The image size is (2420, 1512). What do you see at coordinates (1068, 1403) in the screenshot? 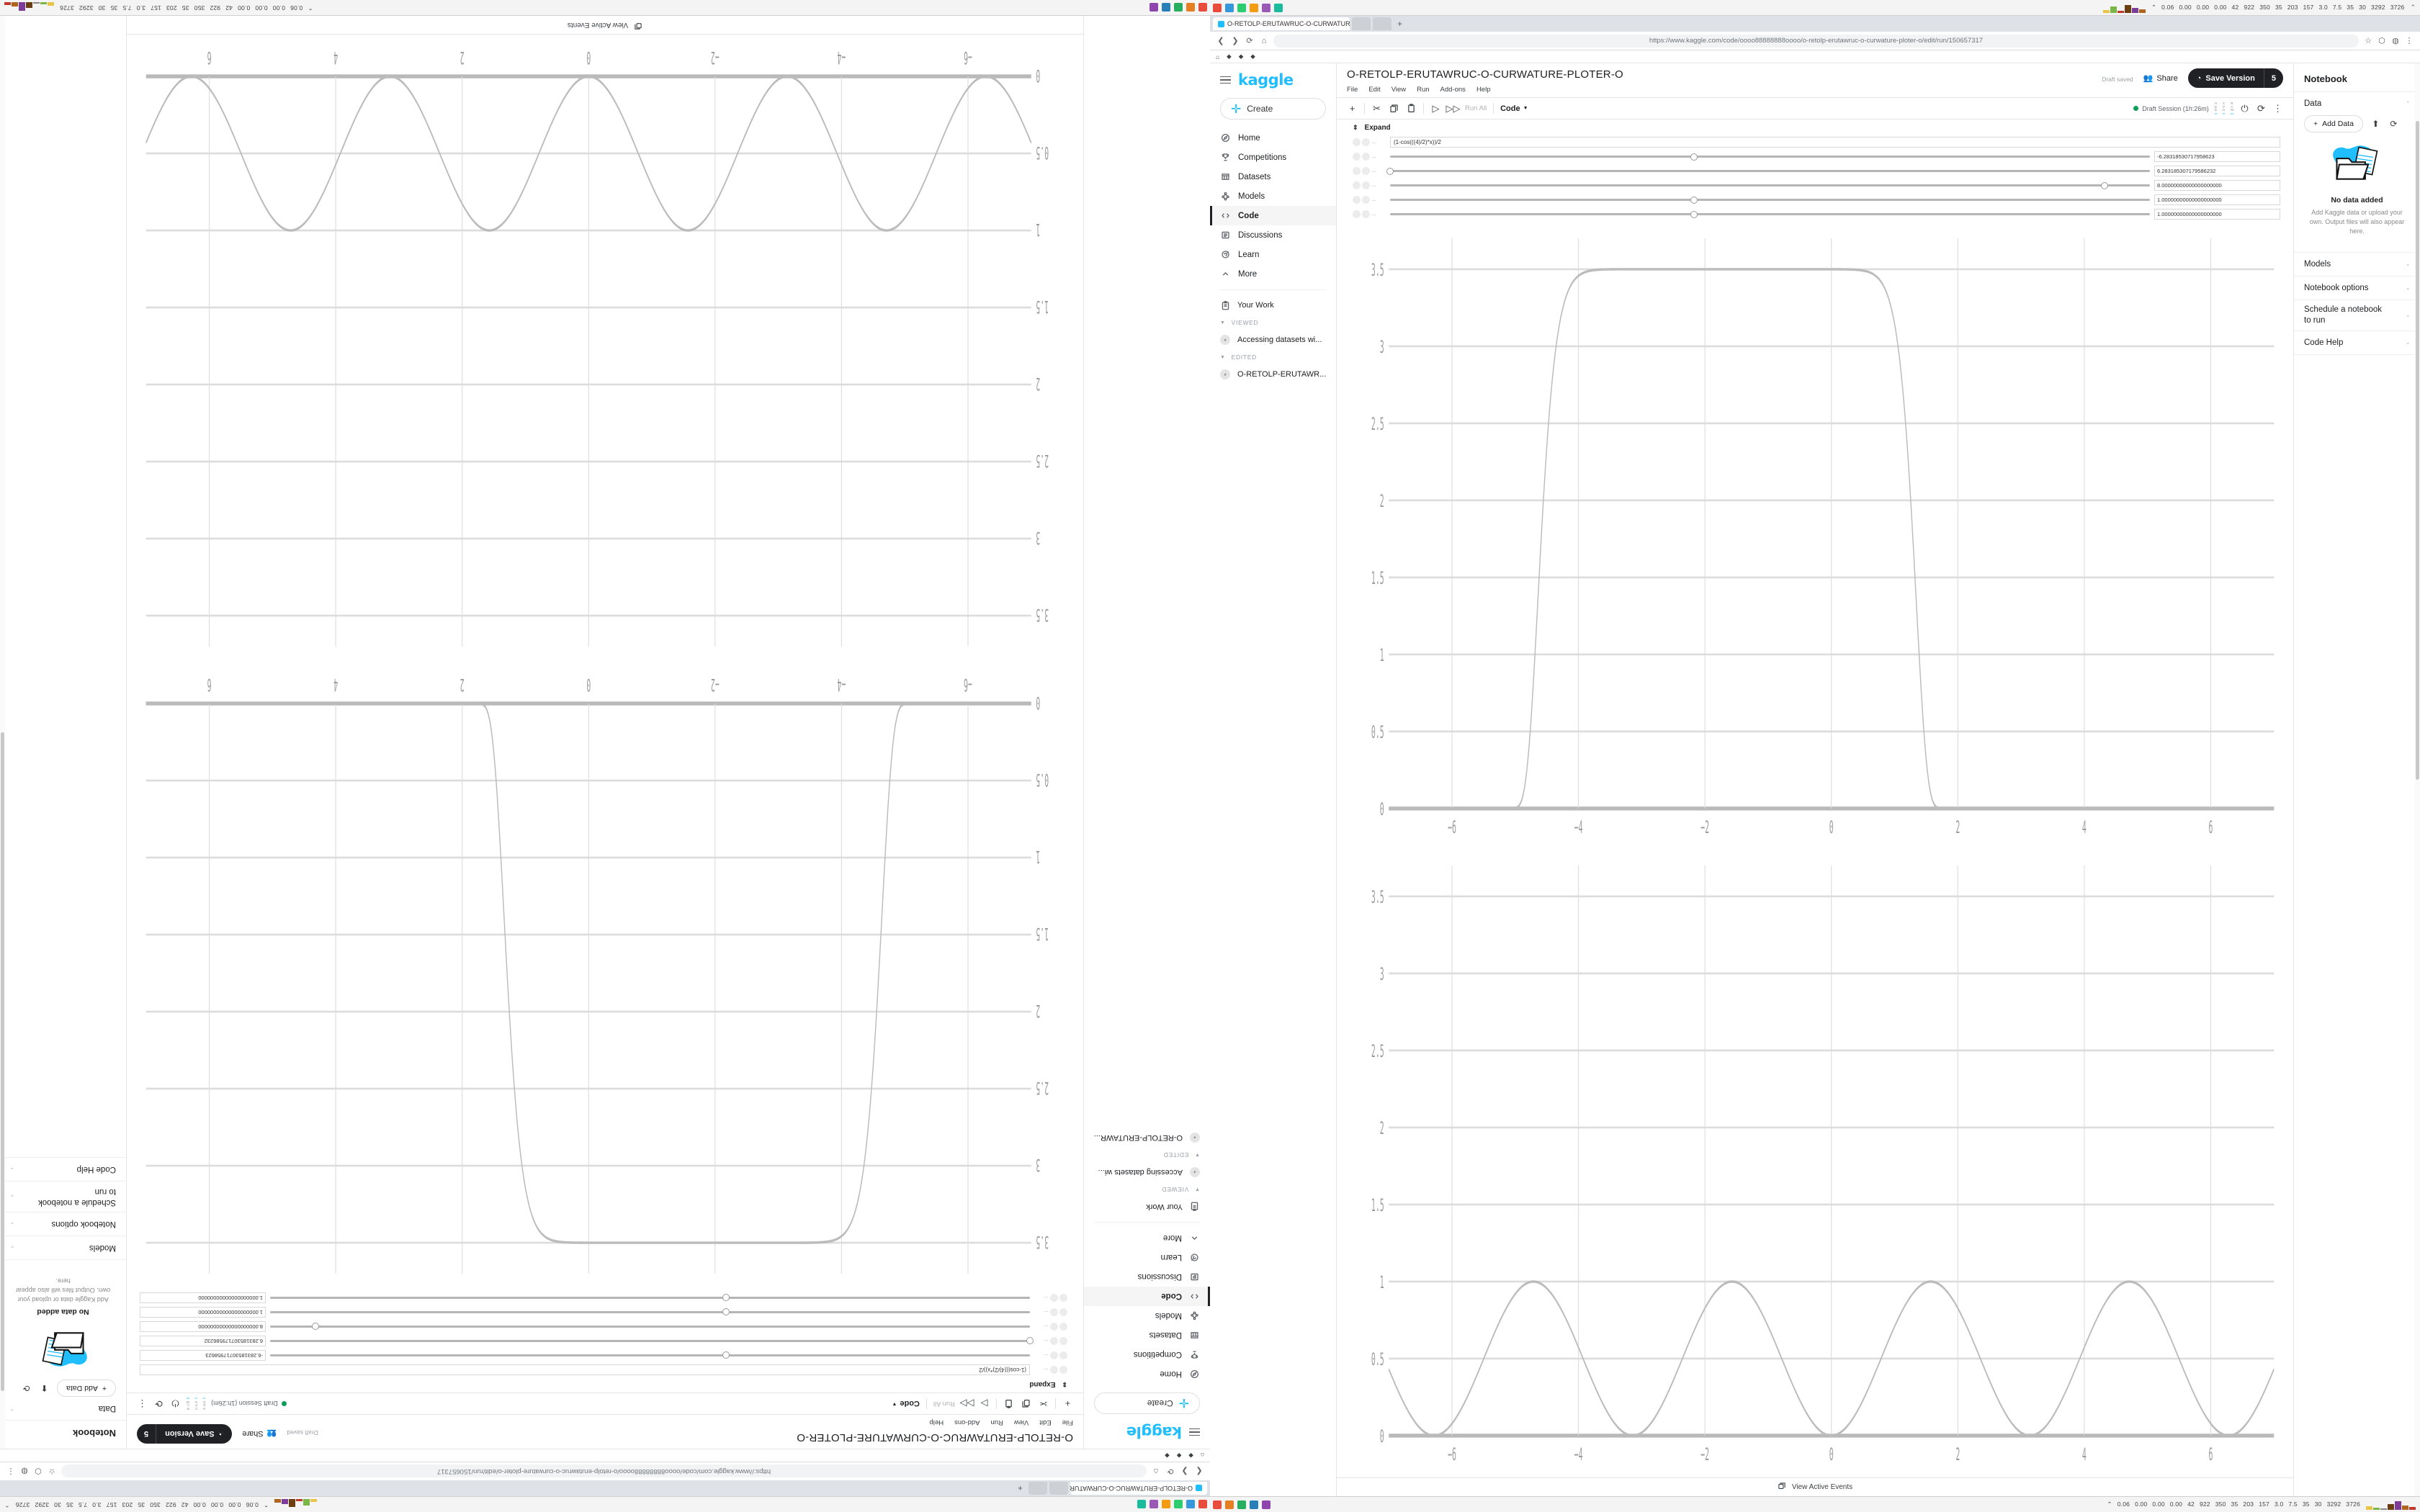
I see `plus-icon: +` at bounding box center [1068, 1403].